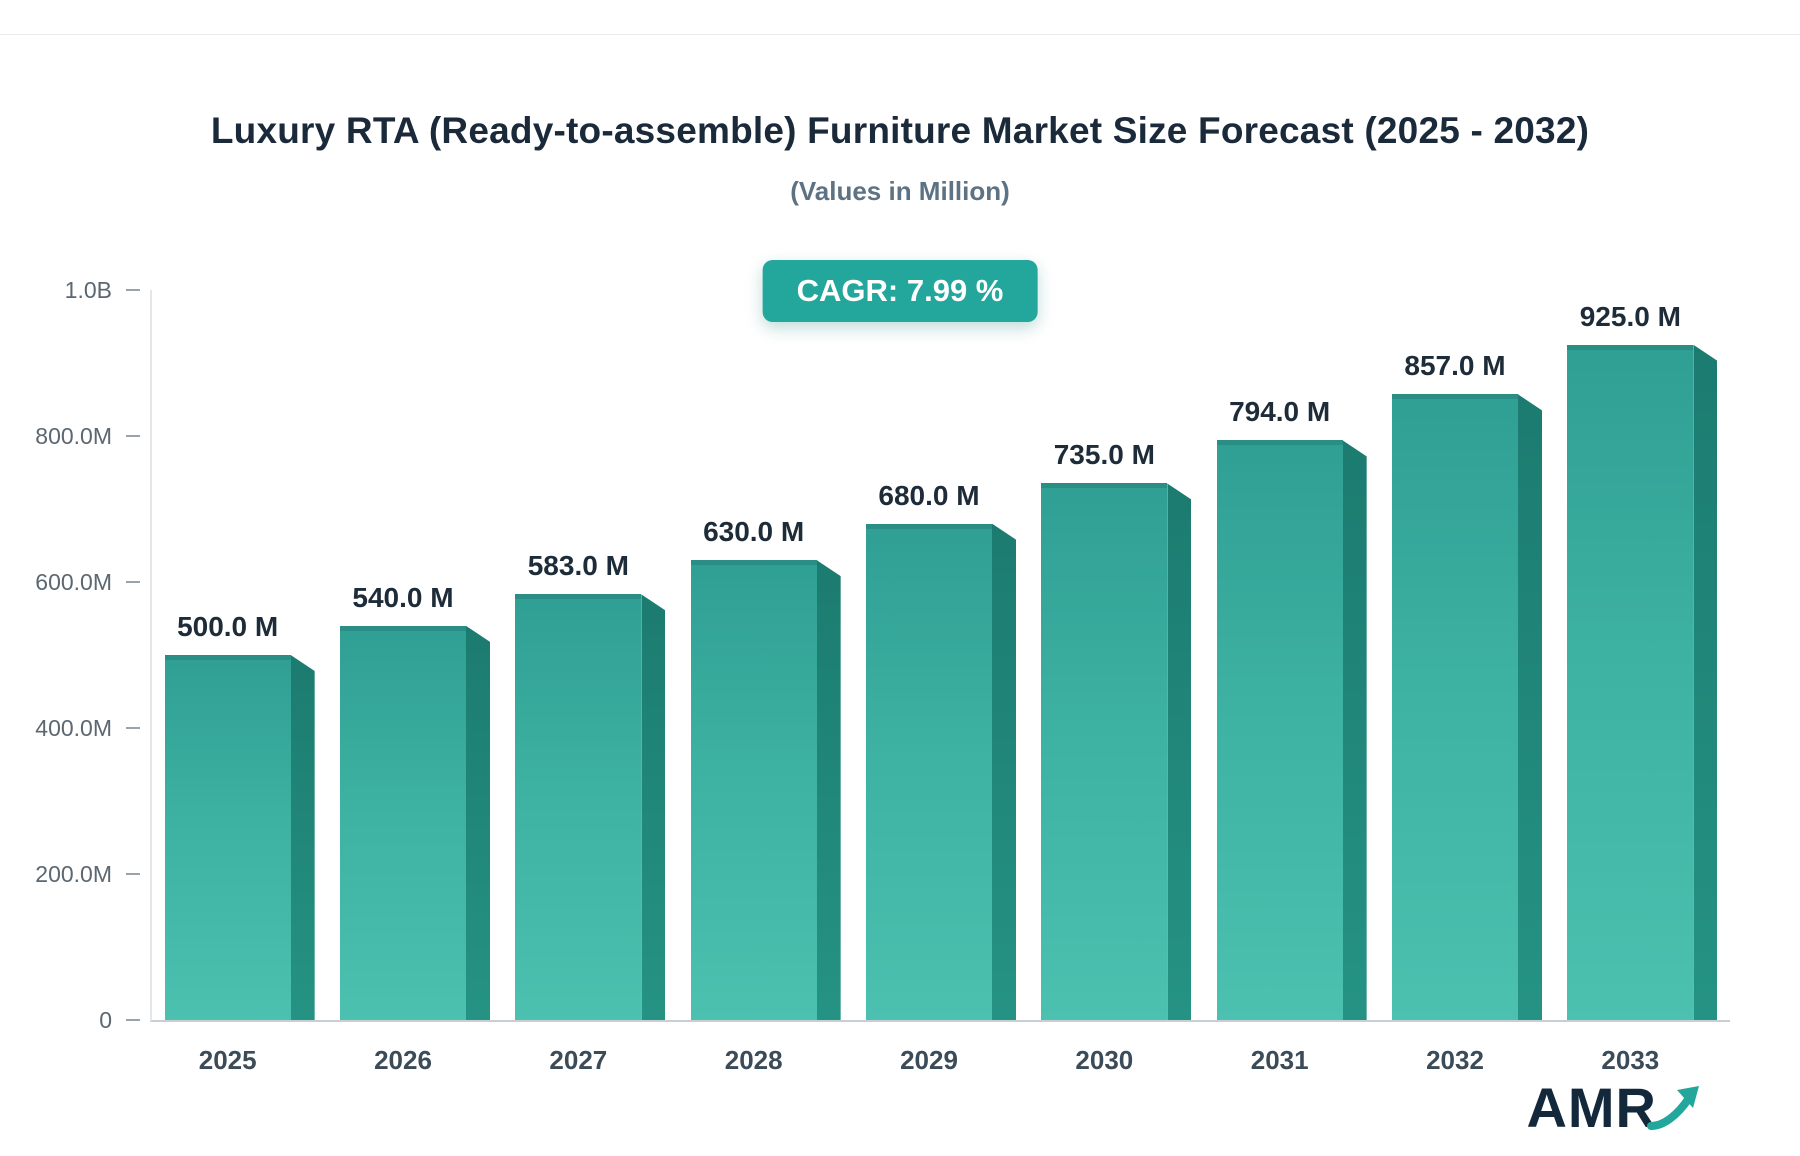 Image resolution: width=1800 pixels, height=1156 pixels. What do you see at coordinates (1279, 1060) in the screenshot?
I see `x-axis-label: 2031` at bounding box center [1279, 1060].